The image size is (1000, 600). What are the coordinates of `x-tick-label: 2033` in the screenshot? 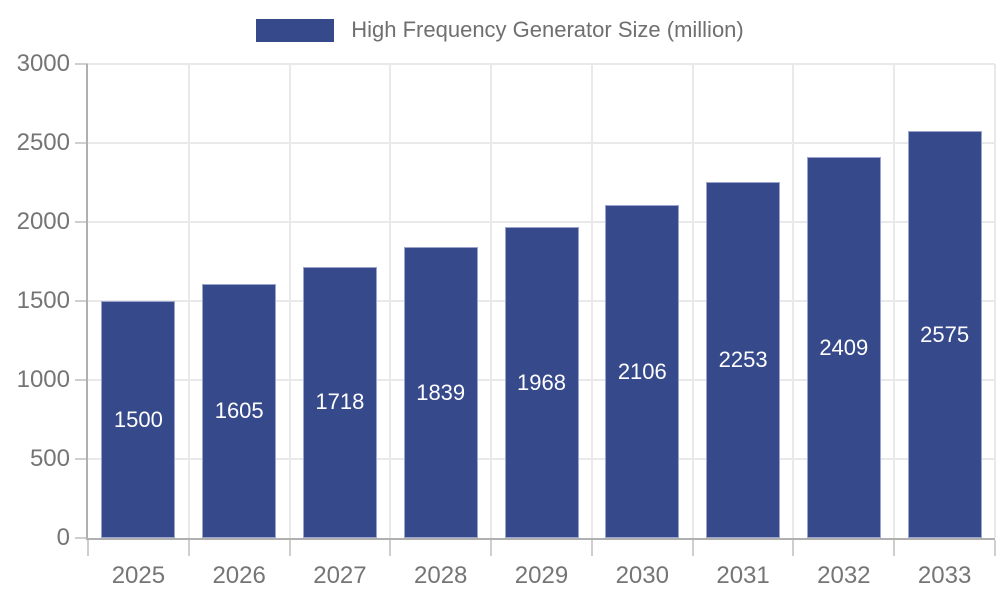 It's located at (944, 575).